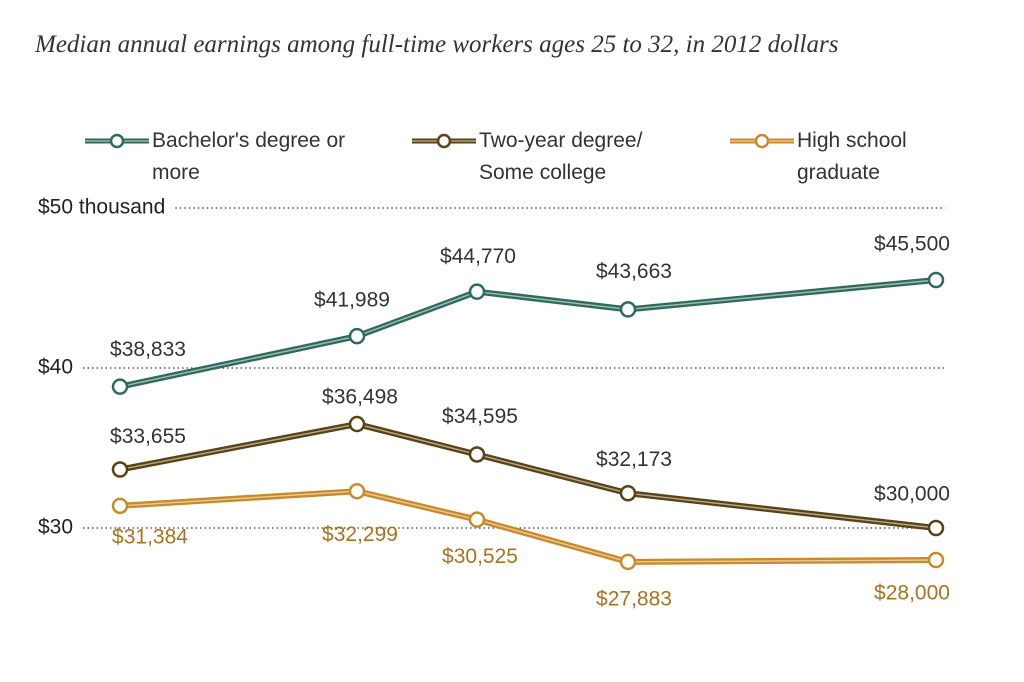 This screenshot has width=1024, height=682. I want to click on data-label: $33,655, so click(148, 436).